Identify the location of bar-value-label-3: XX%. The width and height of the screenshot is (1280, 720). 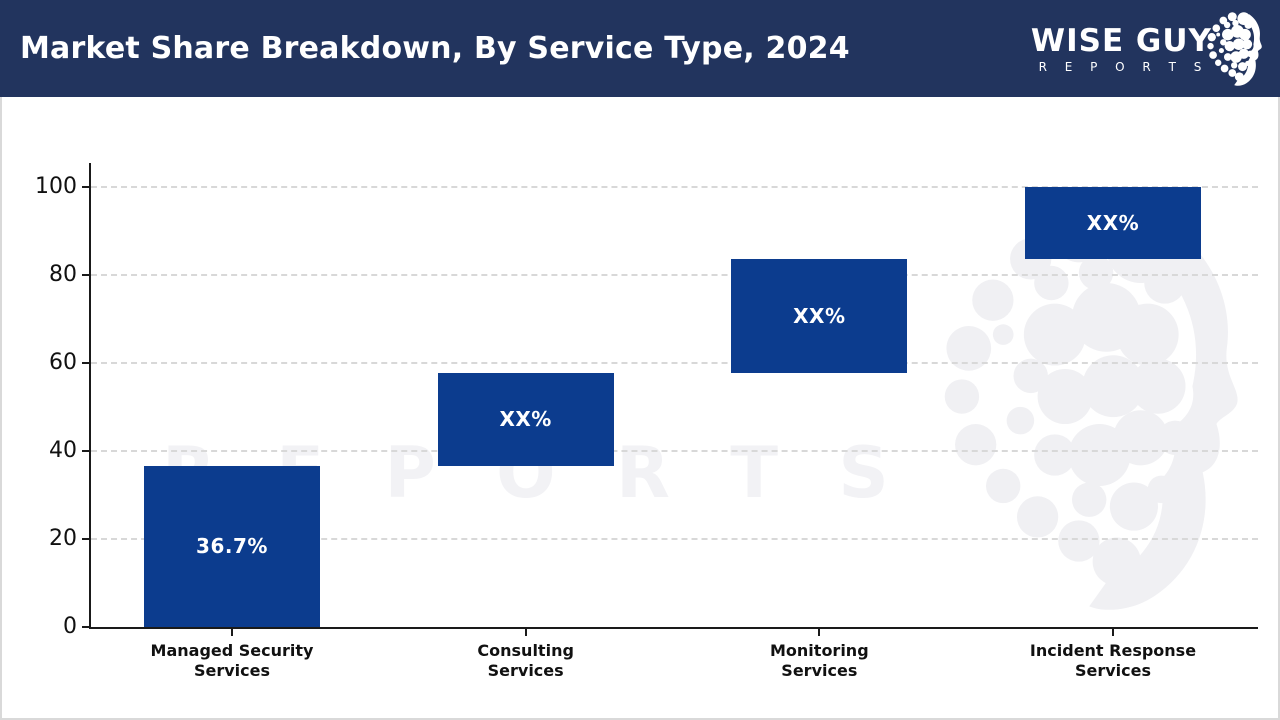
(819, 316).